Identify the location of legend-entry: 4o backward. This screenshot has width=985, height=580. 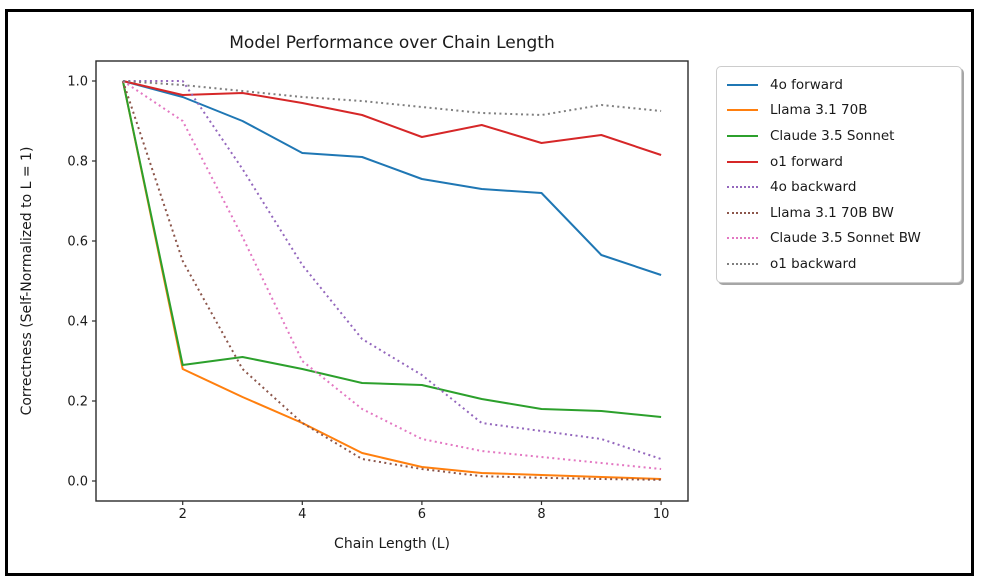
(839, 187).